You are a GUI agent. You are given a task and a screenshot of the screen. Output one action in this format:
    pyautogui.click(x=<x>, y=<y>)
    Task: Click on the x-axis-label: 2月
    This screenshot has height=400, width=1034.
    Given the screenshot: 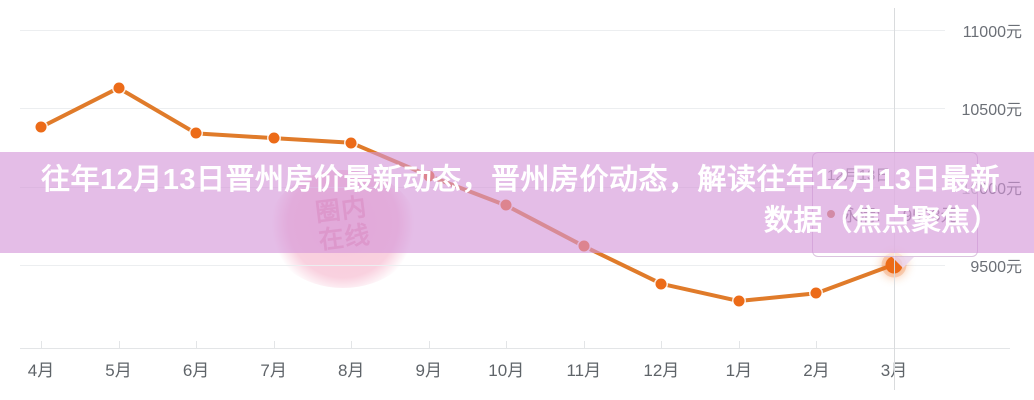 What is the action you would take?
    pyautogui.click(x=816, y=370)
    